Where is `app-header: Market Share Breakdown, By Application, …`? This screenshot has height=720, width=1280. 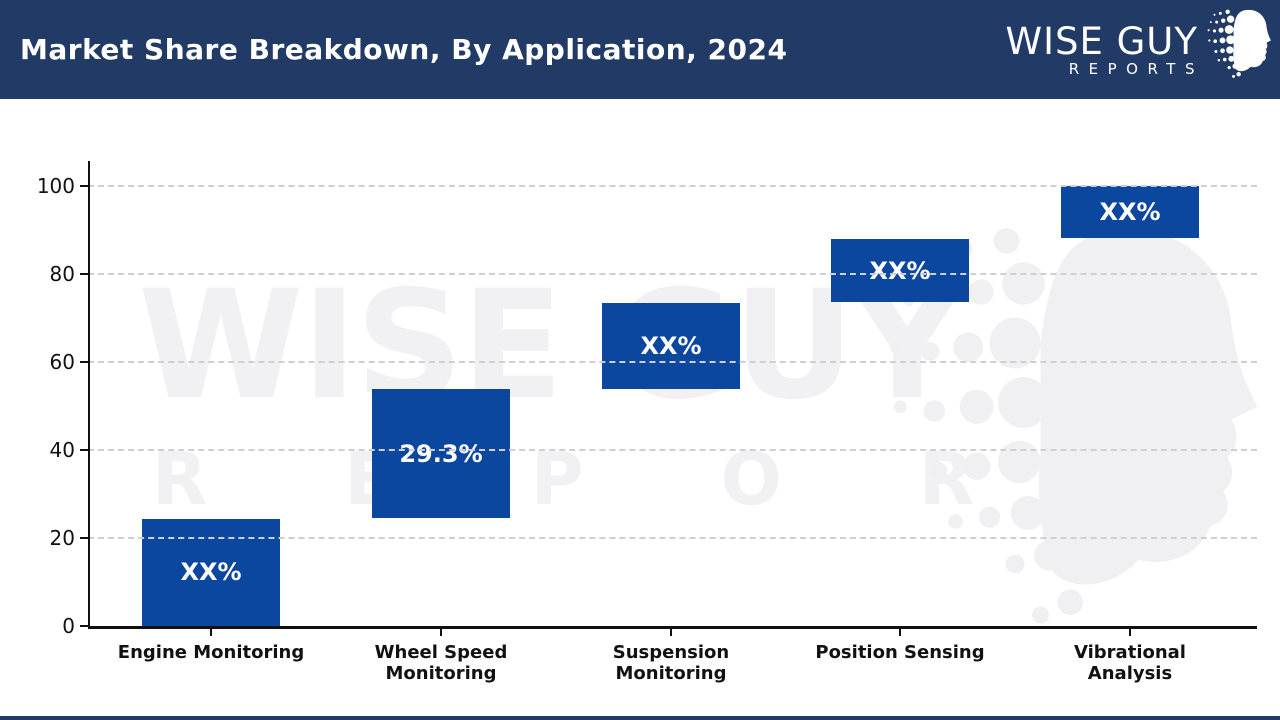 app-header: Market Share Breakdown, By Application, … is located at coordinates (640, 49).